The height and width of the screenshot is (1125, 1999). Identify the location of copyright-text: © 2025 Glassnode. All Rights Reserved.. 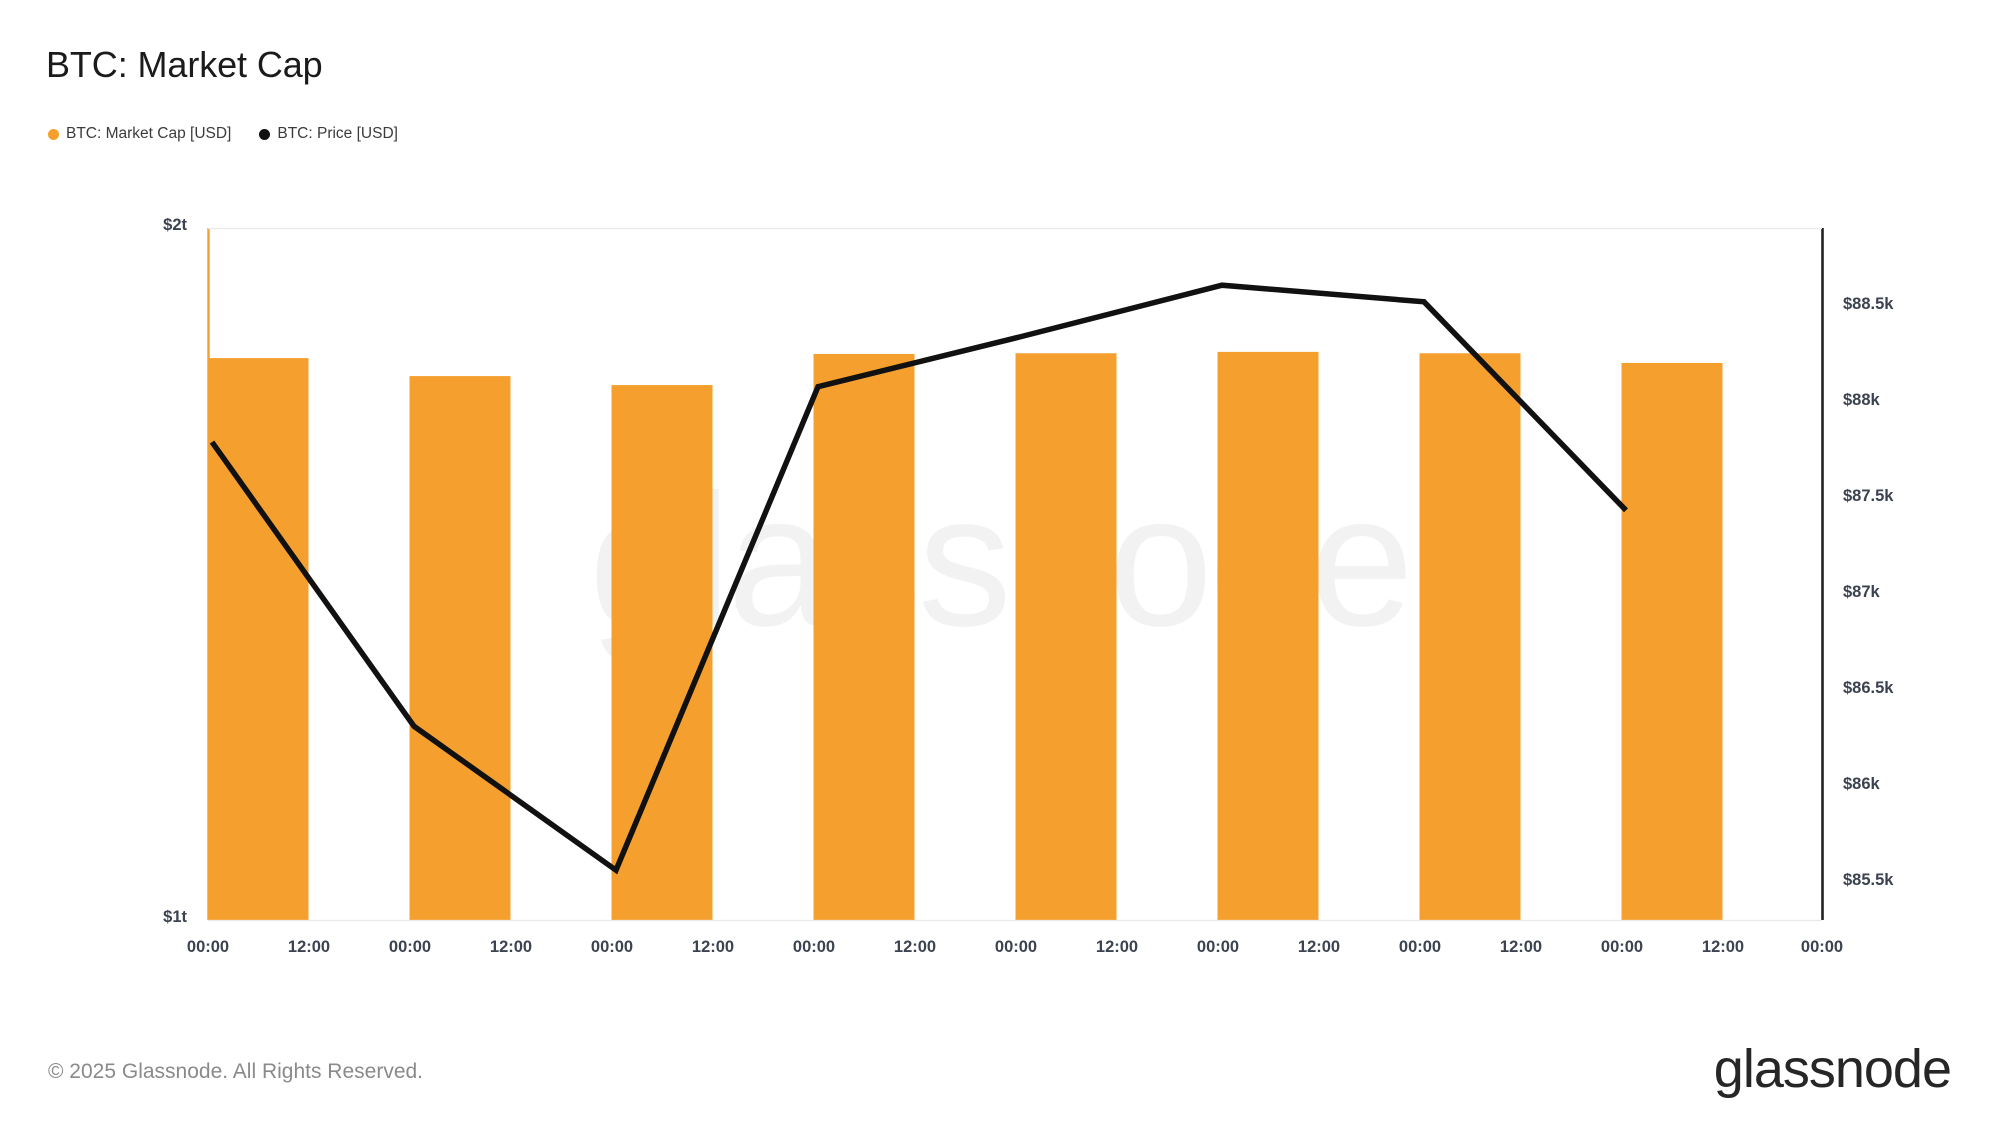
(236, 1071).